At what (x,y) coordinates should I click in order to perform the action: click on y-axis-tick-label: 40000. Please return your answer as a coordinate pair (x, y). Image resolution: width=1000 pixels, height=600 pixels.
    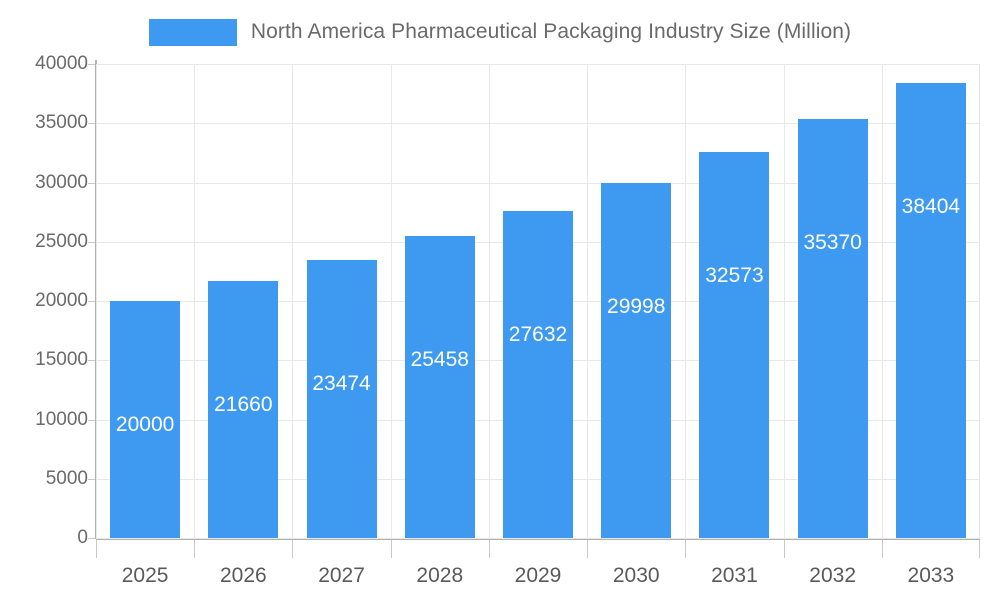
    Looking at the image, I should click on (61, 63).